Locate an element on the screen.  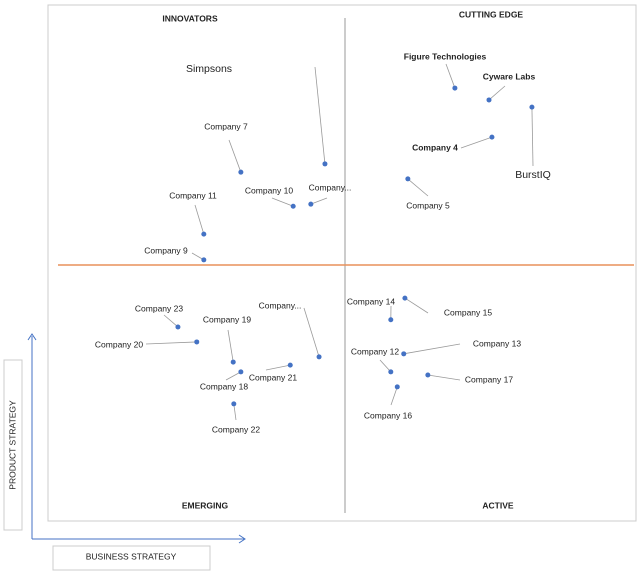
x-axis-label: BUSINESS STRATEGY is located at coordinates (131, 556).